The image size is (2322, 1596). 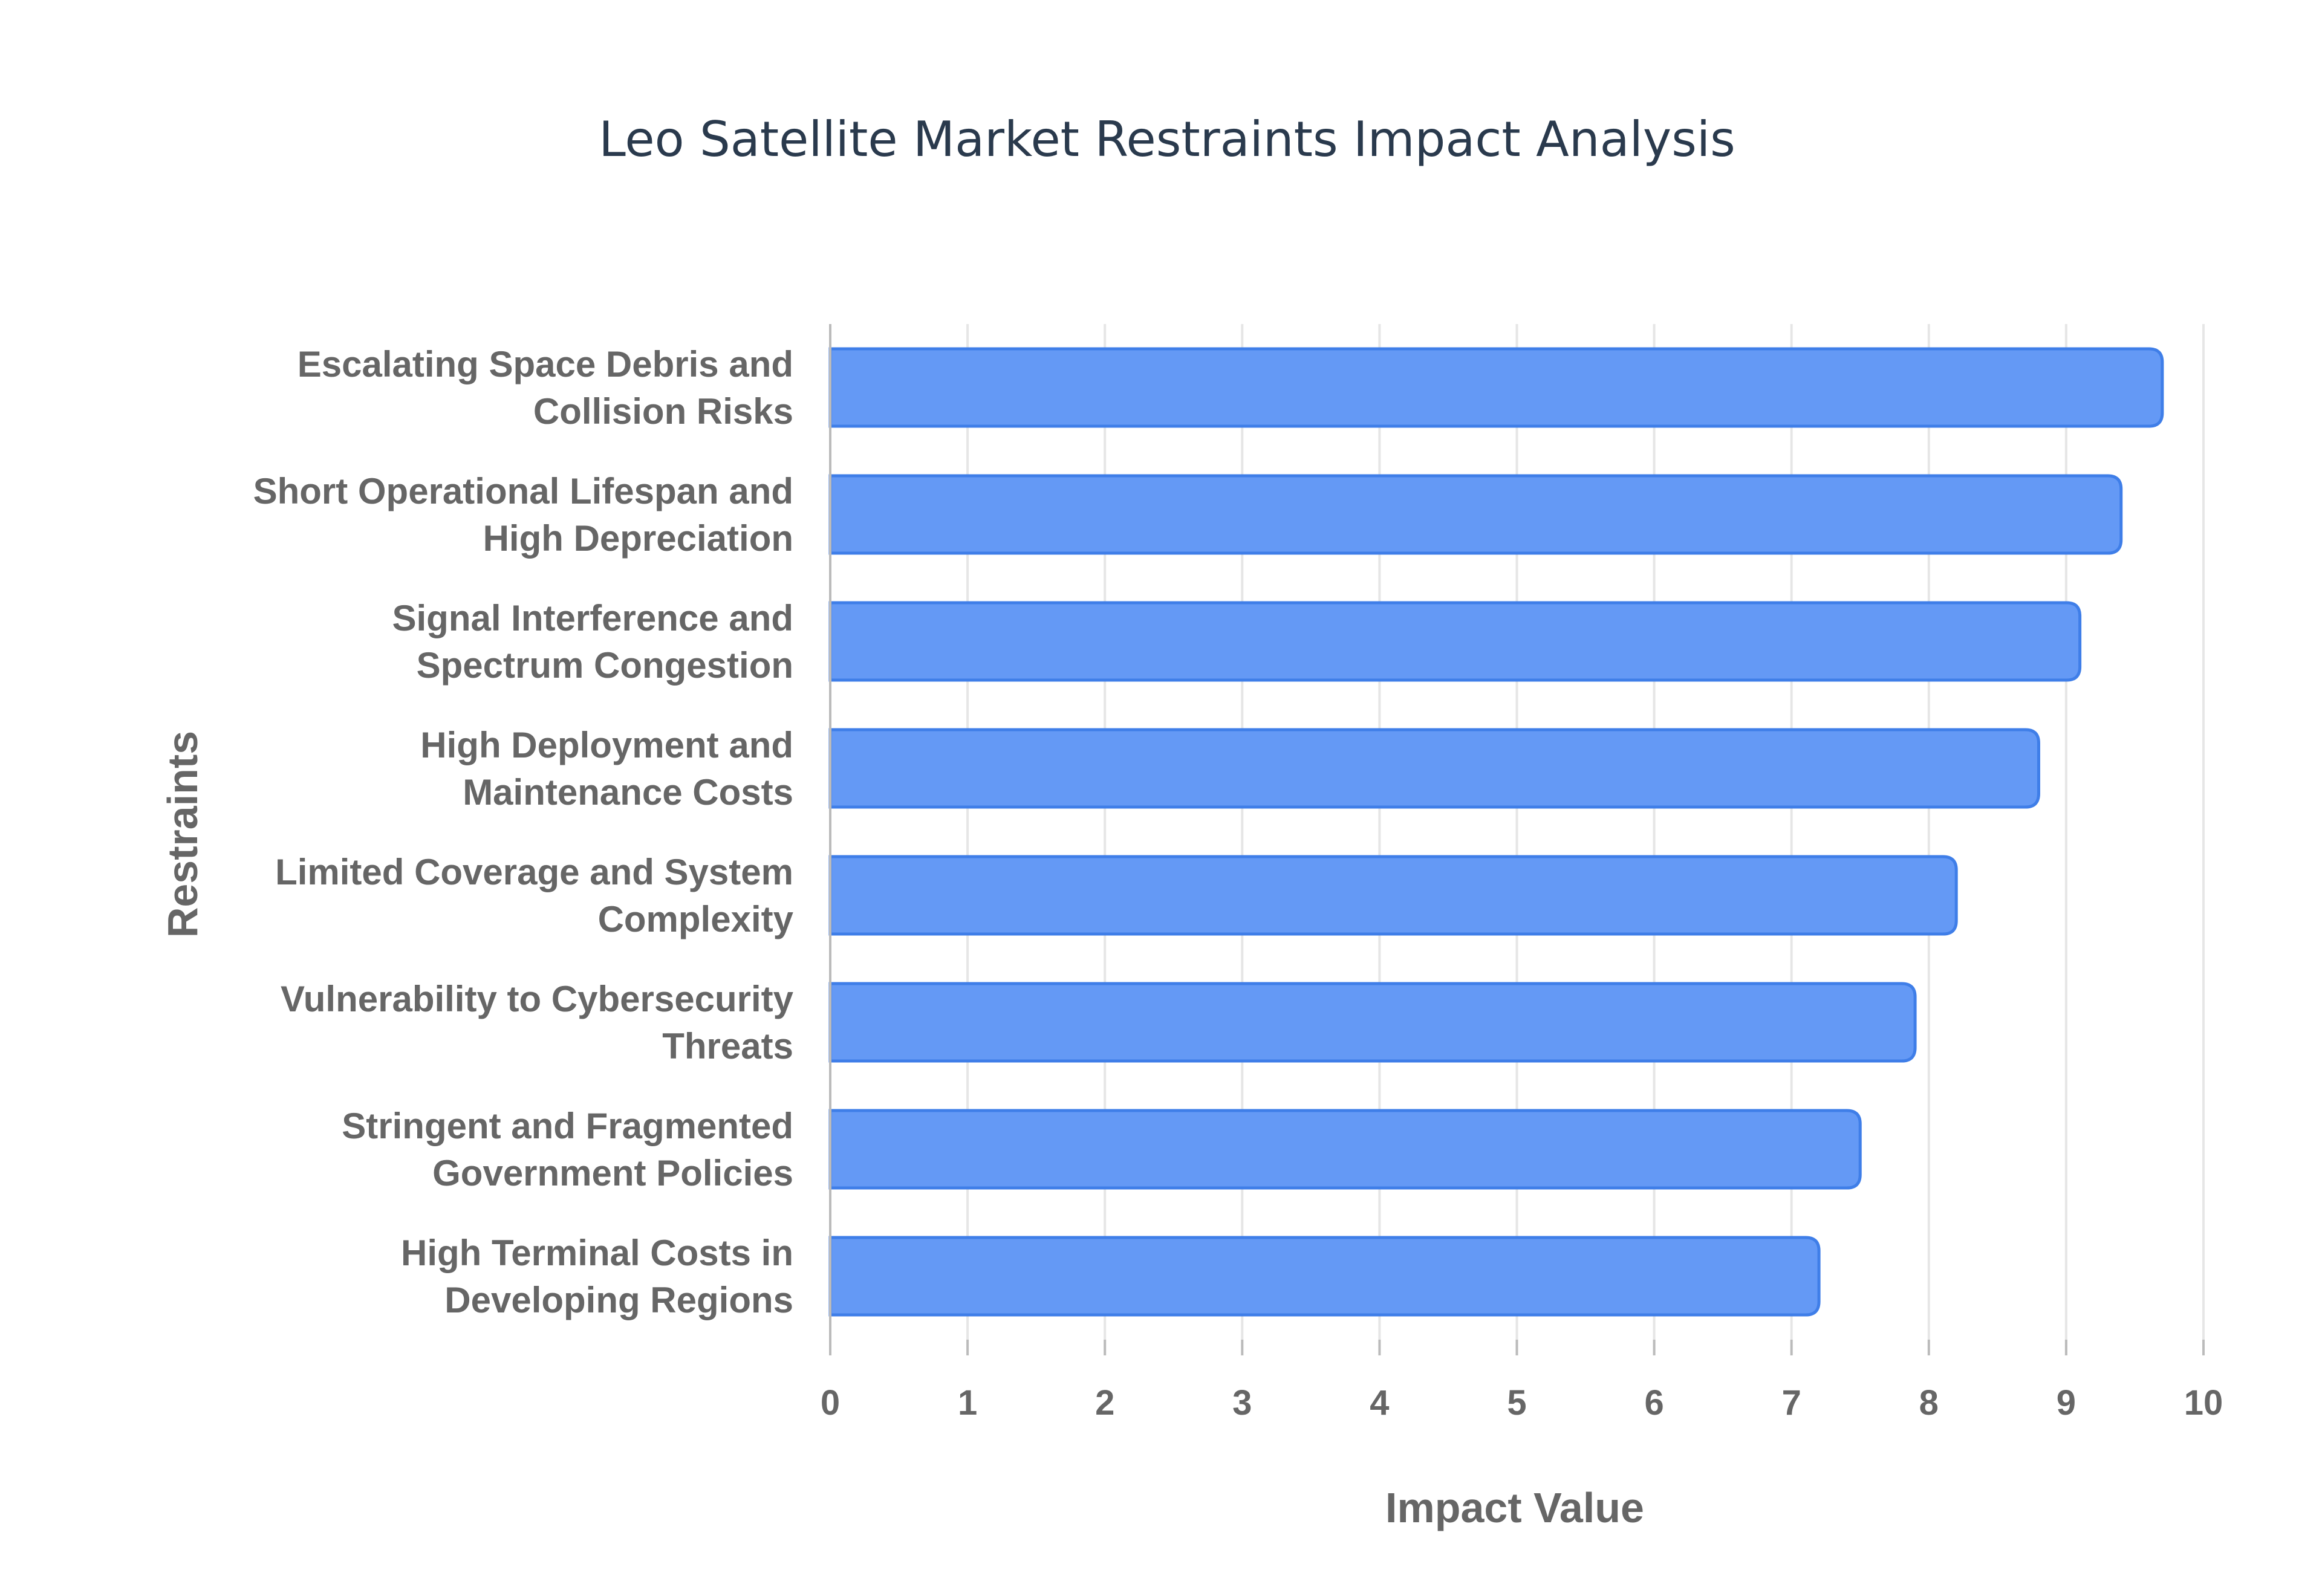 What do you see at coordinates (1104, 1402) in the screenshot?
I see `x-tick-label: 2` at bounding box center [1104, 1402].